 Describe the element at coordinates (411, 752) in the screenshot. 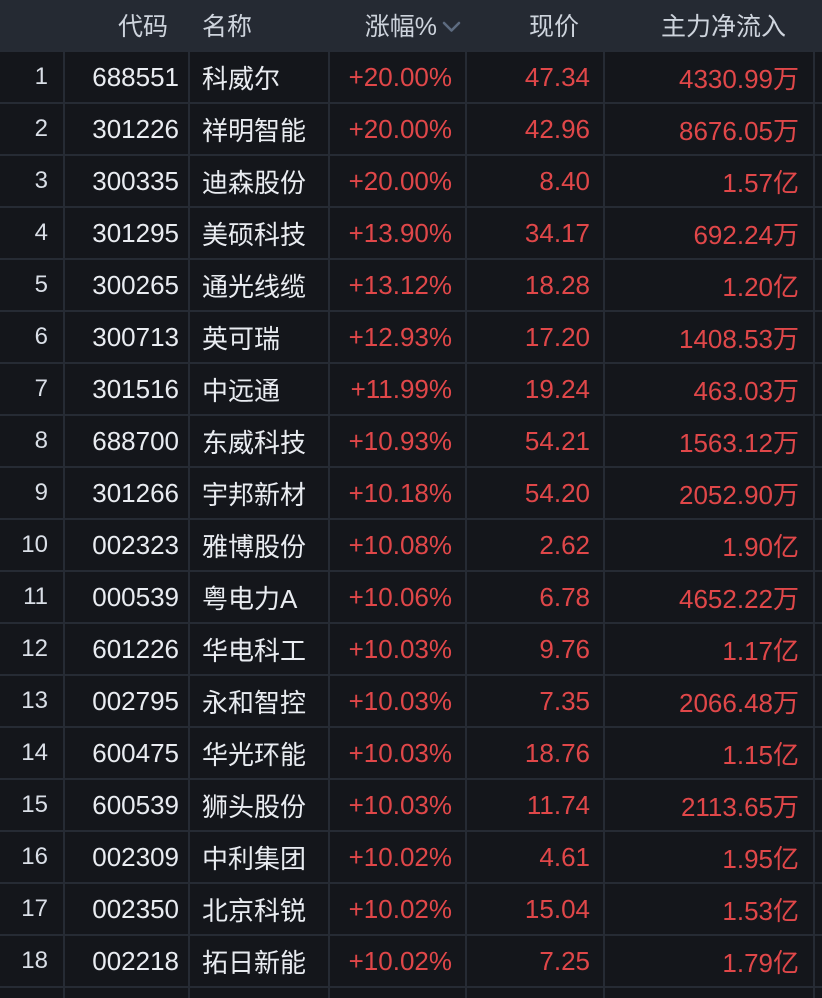

I see `stock-row: 14 600475 华光环能 +10.03% 18.76 1.15亿` at that location.